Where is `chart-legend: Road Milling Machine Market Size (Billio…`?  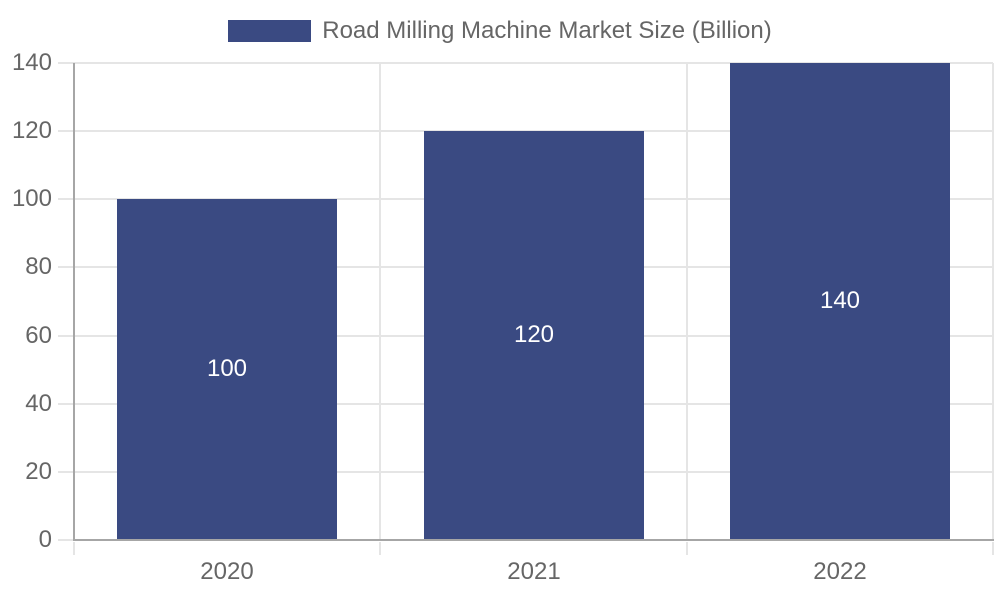 chart-legend: Road Milling Machine Market Size (Billio… is located at coordinates (500, 31).